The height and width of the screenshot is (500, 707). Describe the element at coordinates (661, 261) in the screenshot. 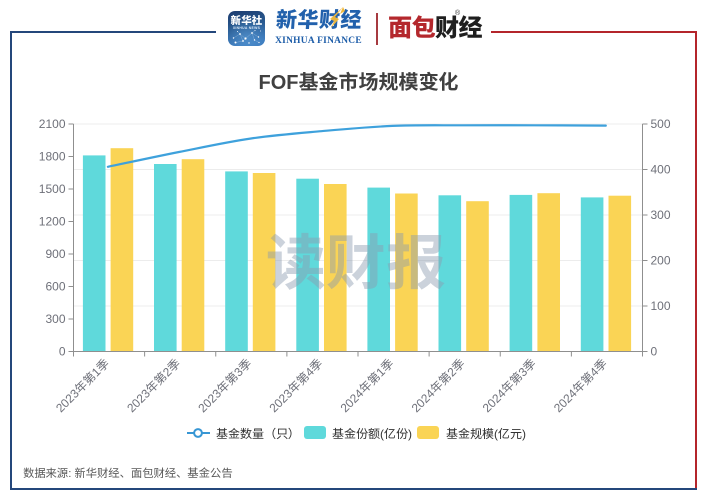

I see `svg-text: 200` at that location.